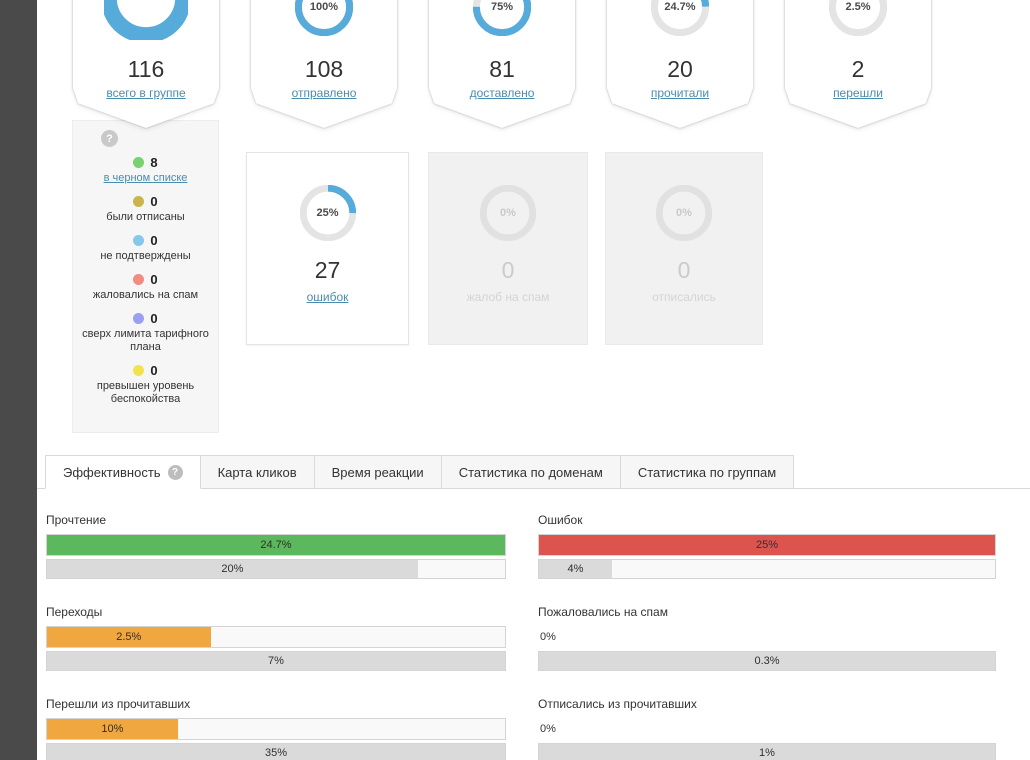 Image resolution: width=1030 pixels, height=760 pixels. I want to click on spam-rate-benchmark-bar: 0.3%, so click(767, 661).